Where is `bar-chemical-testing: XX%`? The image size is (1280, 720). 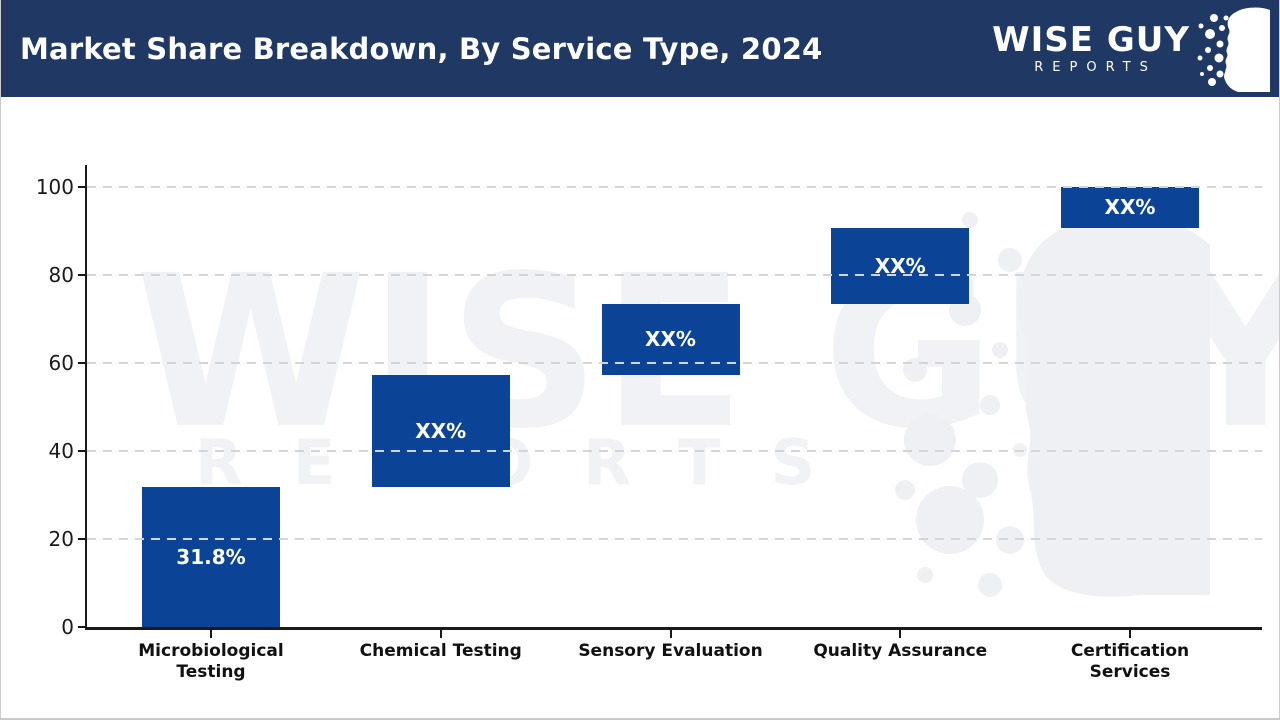
bar-chemical-testing: XX% is located at coordinates (440, 431).